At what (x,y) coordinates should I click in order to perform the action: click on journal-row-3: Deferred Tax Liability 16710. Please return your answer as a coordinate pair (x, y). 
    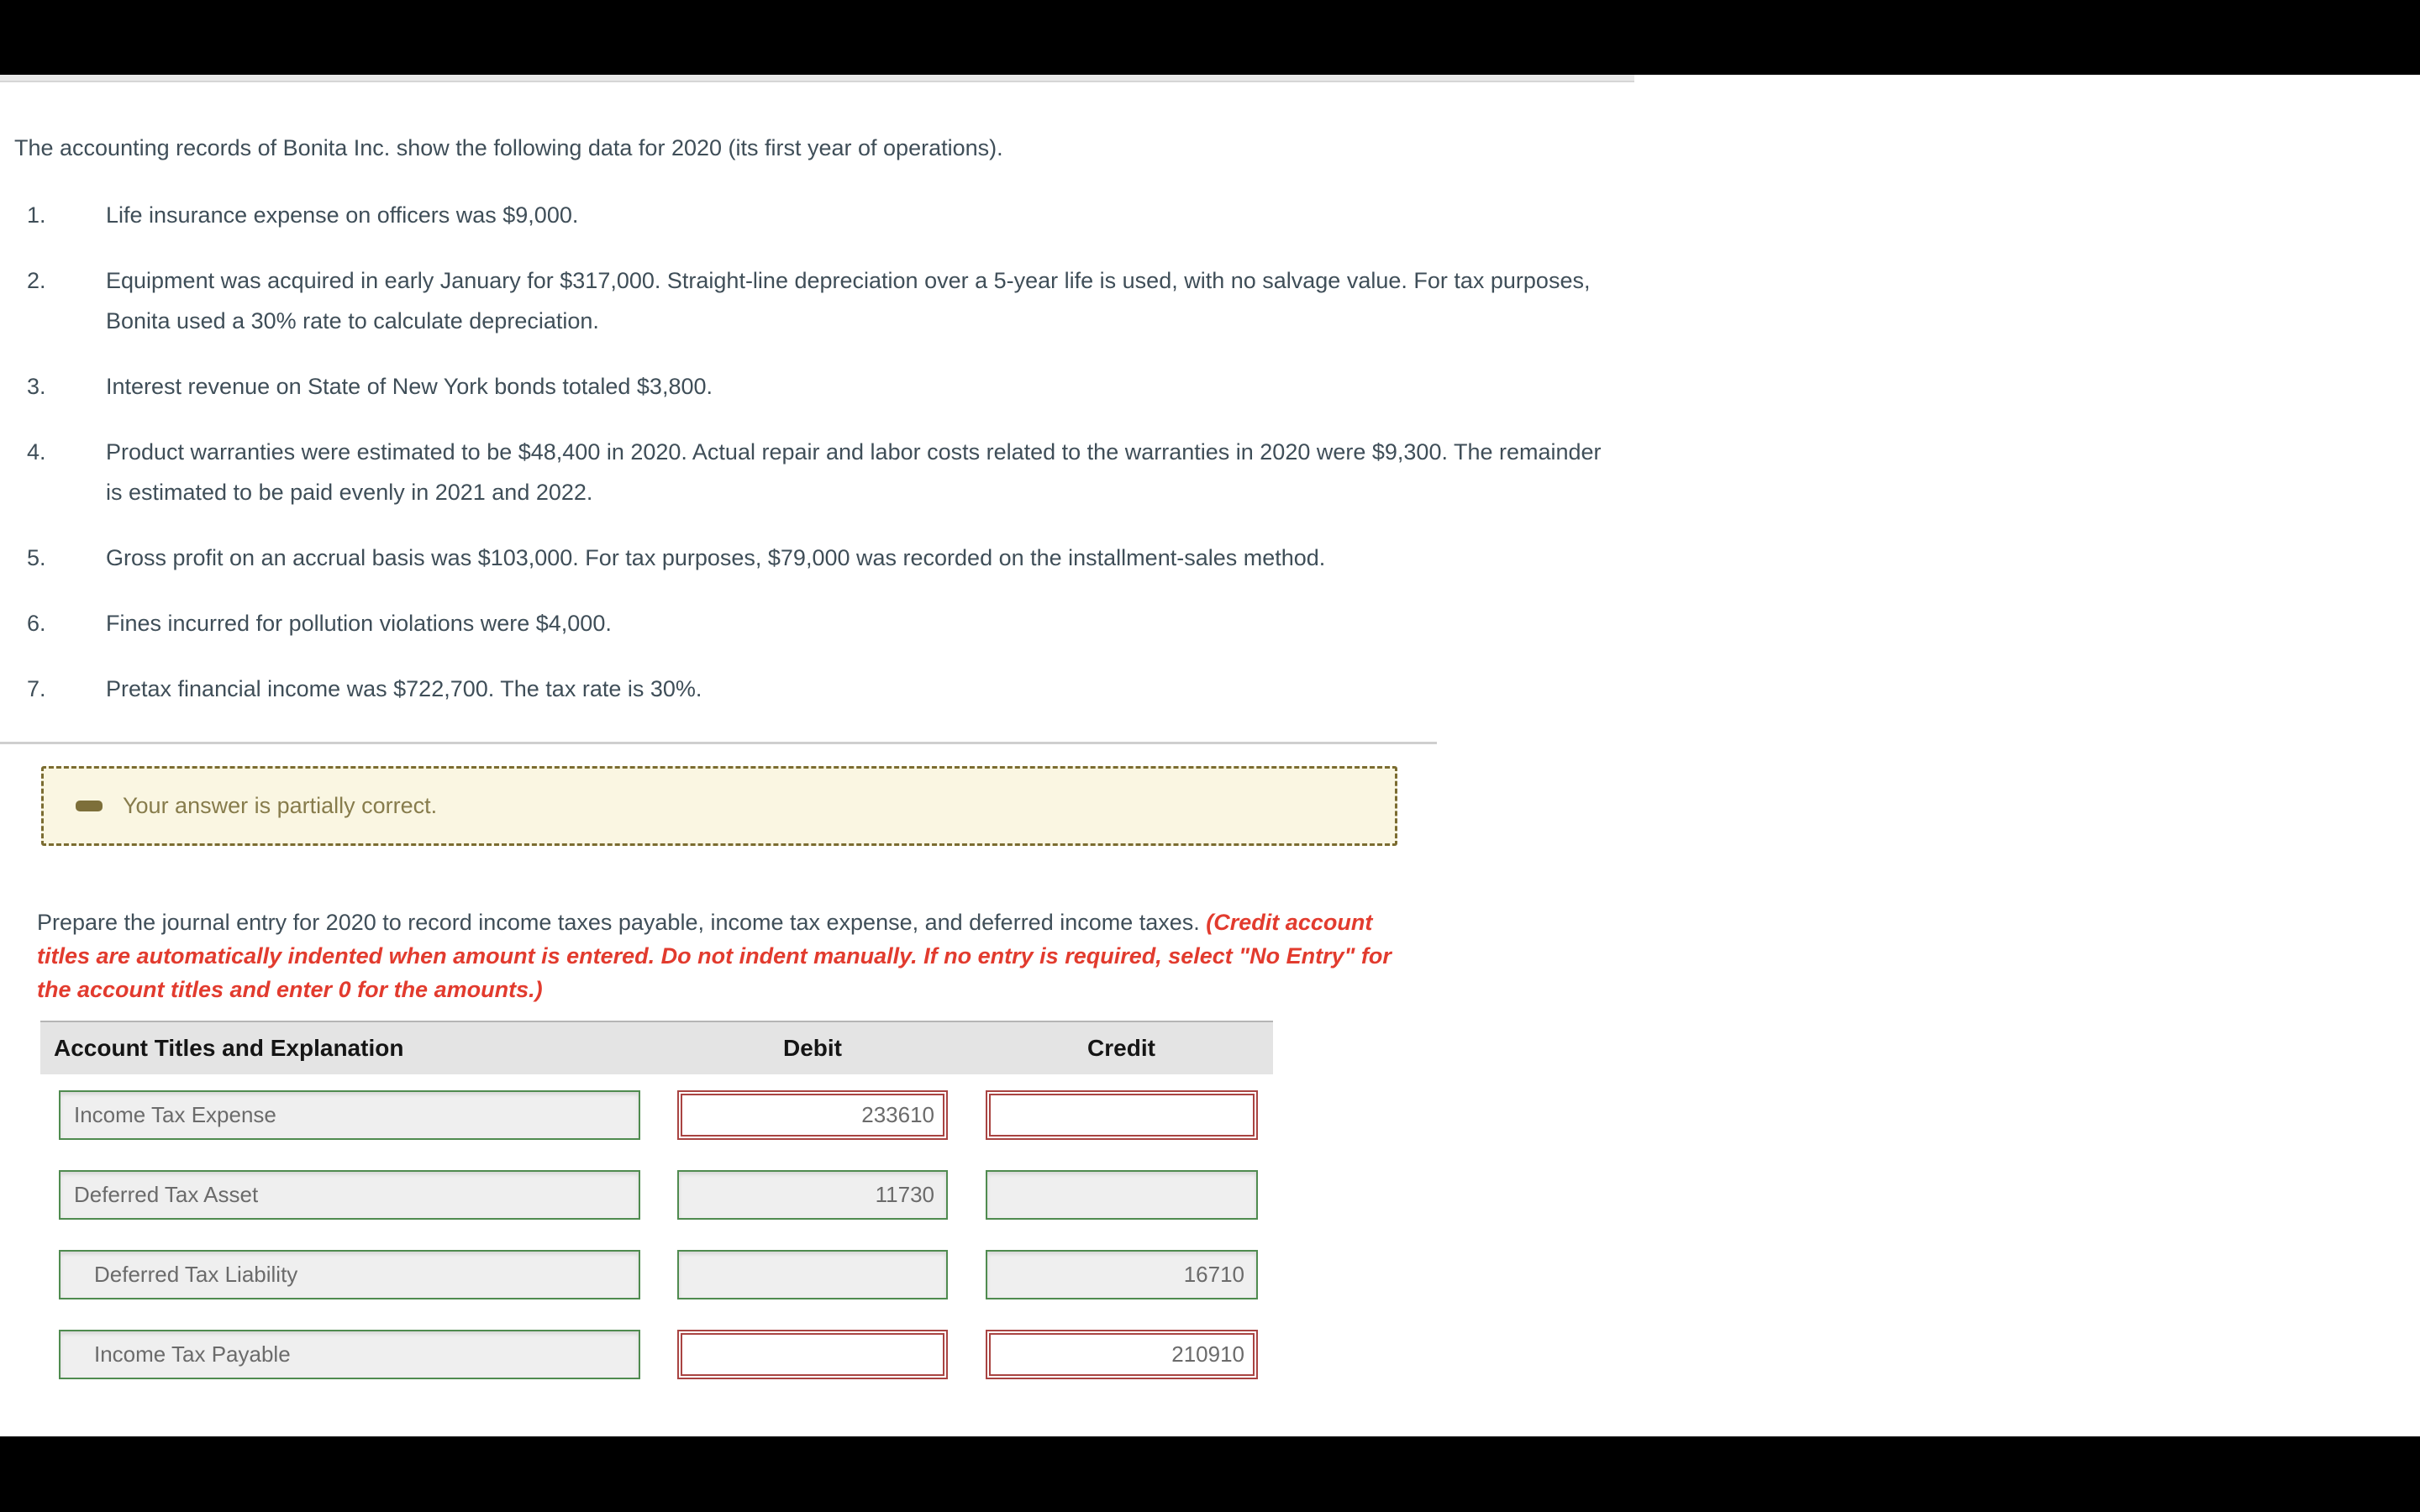
    Looking at the image, I should click on (657, 1274).